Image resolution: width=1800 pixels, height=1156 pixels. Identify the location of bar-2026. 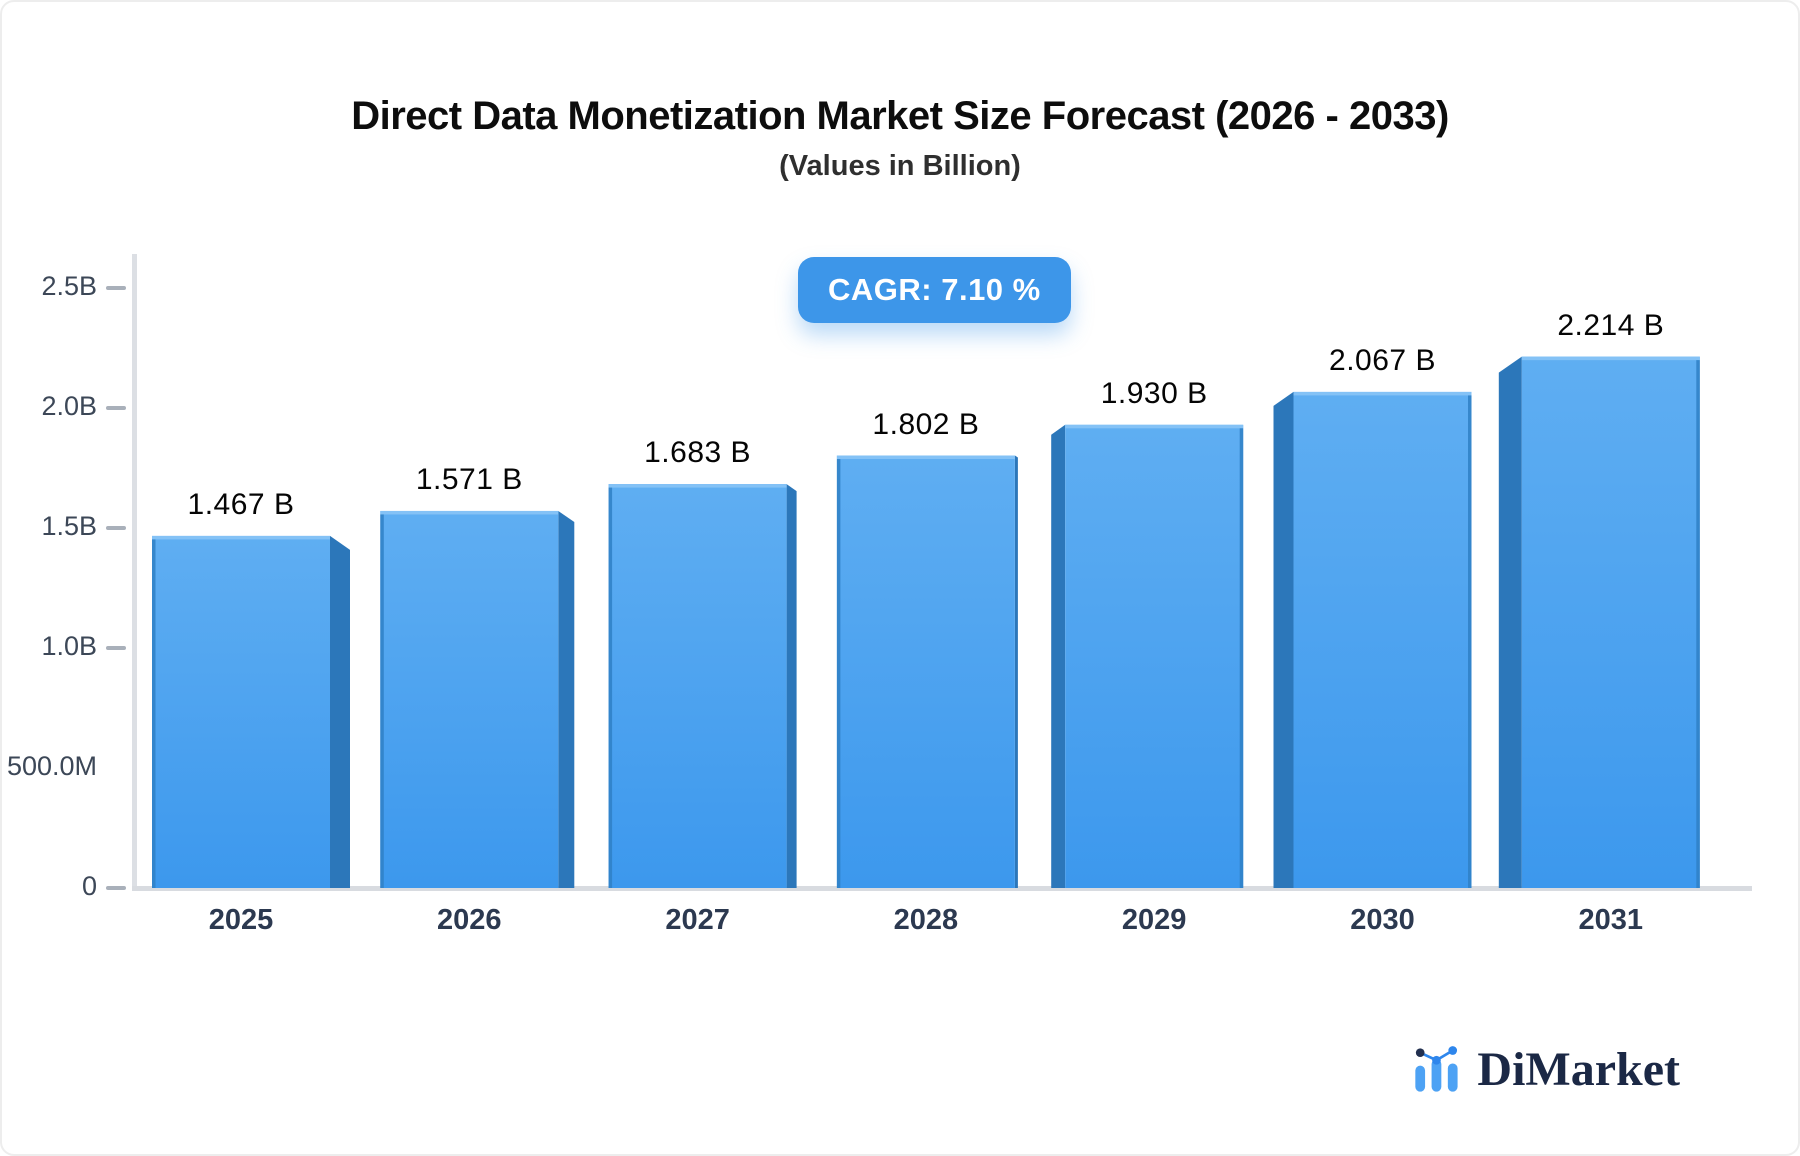
(477, 699).